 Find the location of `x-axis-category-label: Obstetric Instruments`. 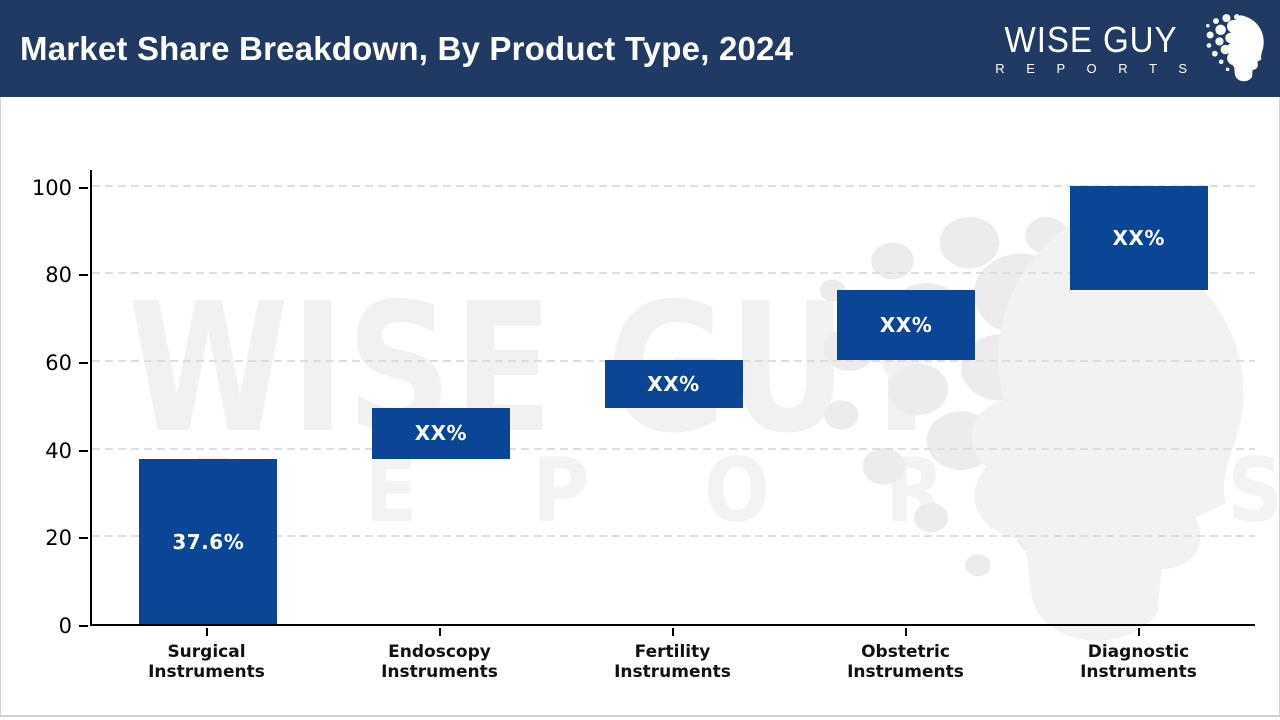

x-axis-category-label: Obstetric Instruments is located at coordinates (905, 662).